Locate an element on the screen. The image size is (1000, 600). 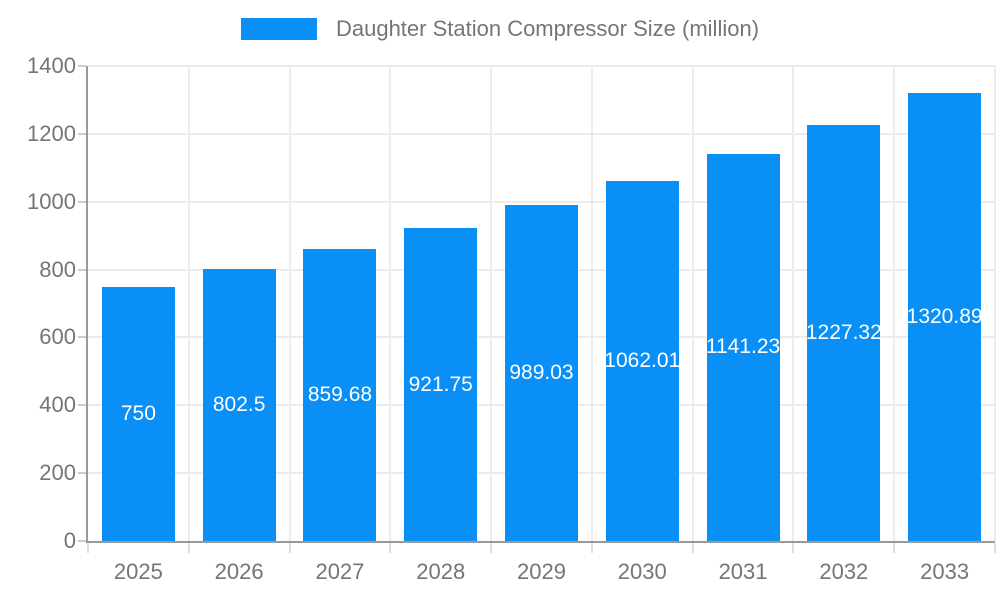
y-axis-label: 400 is located at coordinates (57, 405).